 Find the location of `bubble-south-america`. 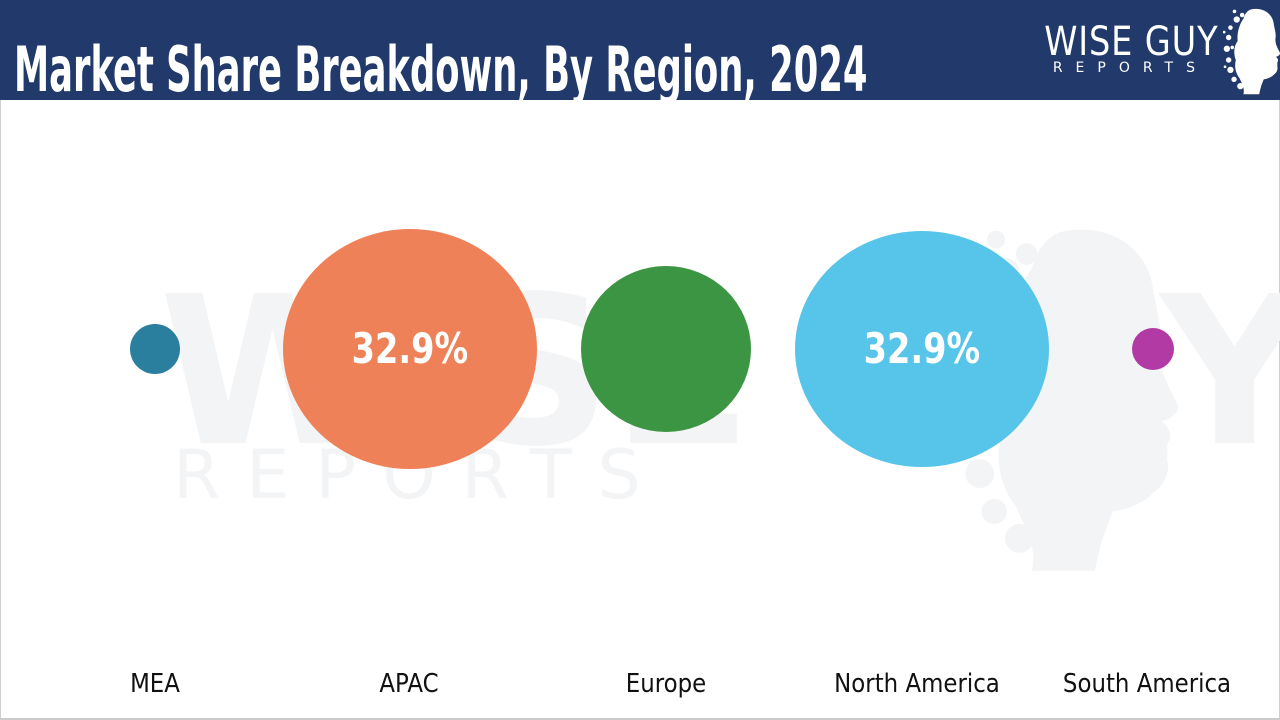

bubble-south-america is located at coordinates (1153, 349).